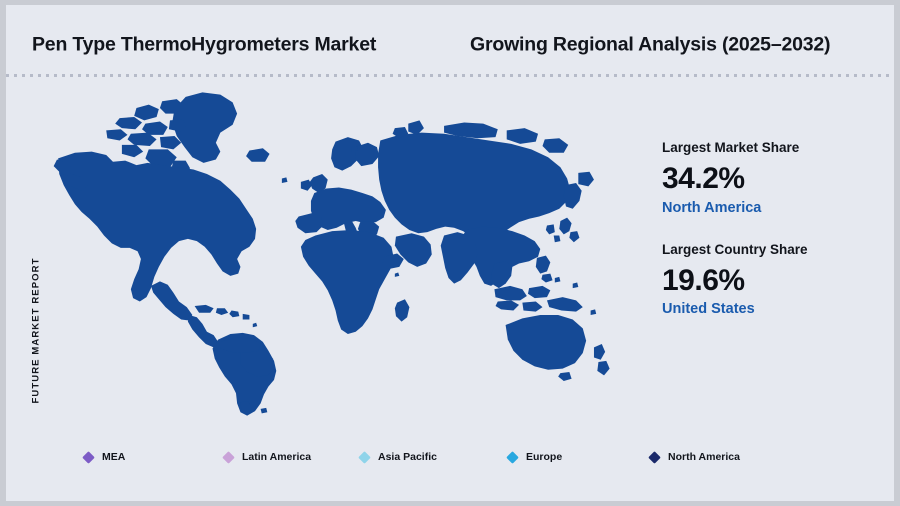  Describe the element at coordinates (277, 457) in the screenshot. I see `legend-label: Latin America` at that location.